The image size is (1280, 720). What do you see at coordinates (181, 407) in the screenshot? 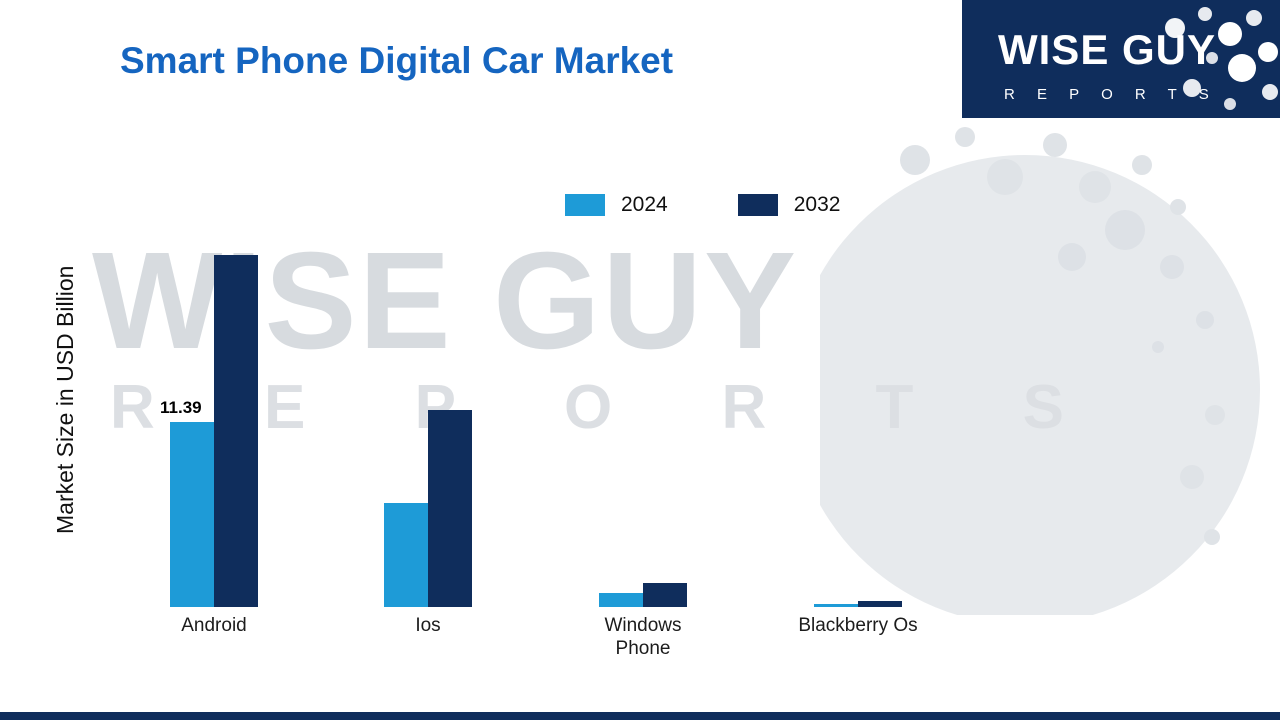
I see `bar-value-label: 11.39` at bounding box center [181, 407].